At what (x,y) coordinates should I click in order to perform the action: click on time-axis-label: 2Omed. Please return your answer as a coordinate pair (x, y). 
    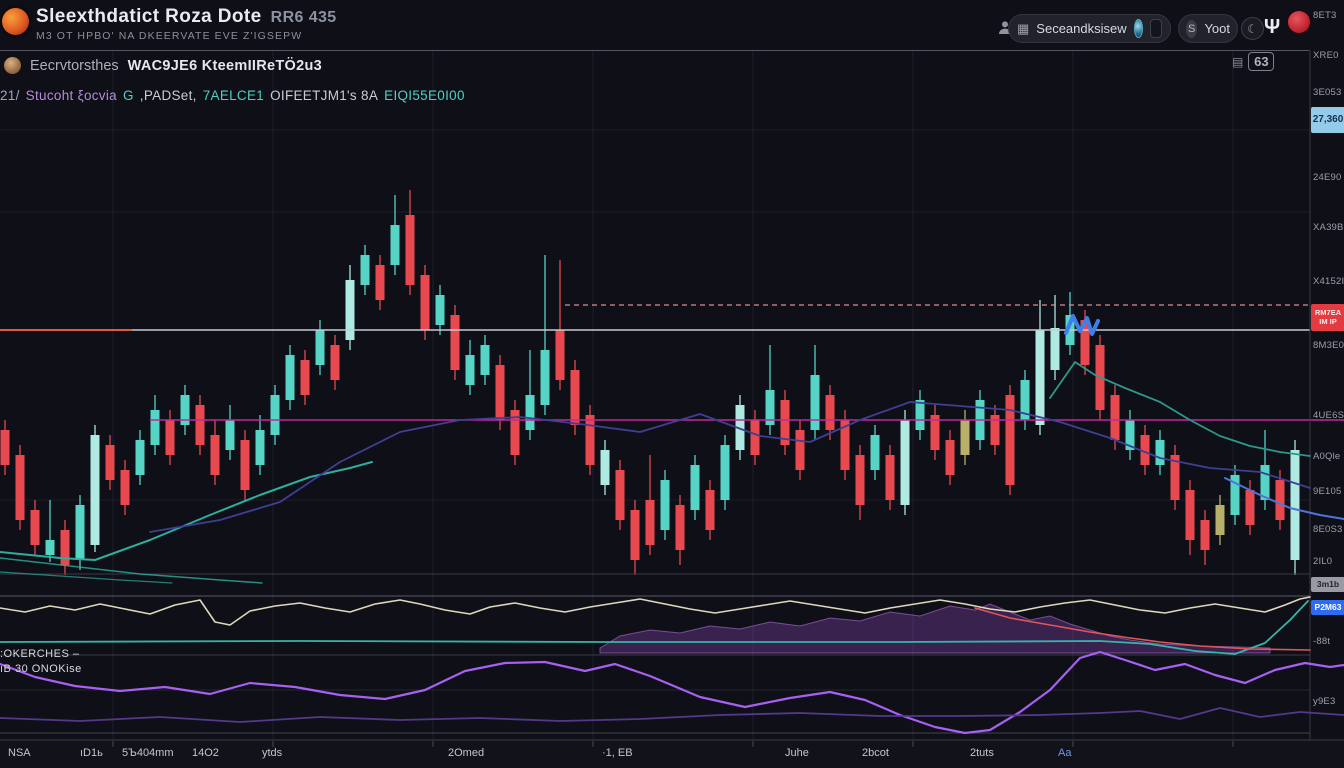
    Looking at the image, I should click on (466, 753).